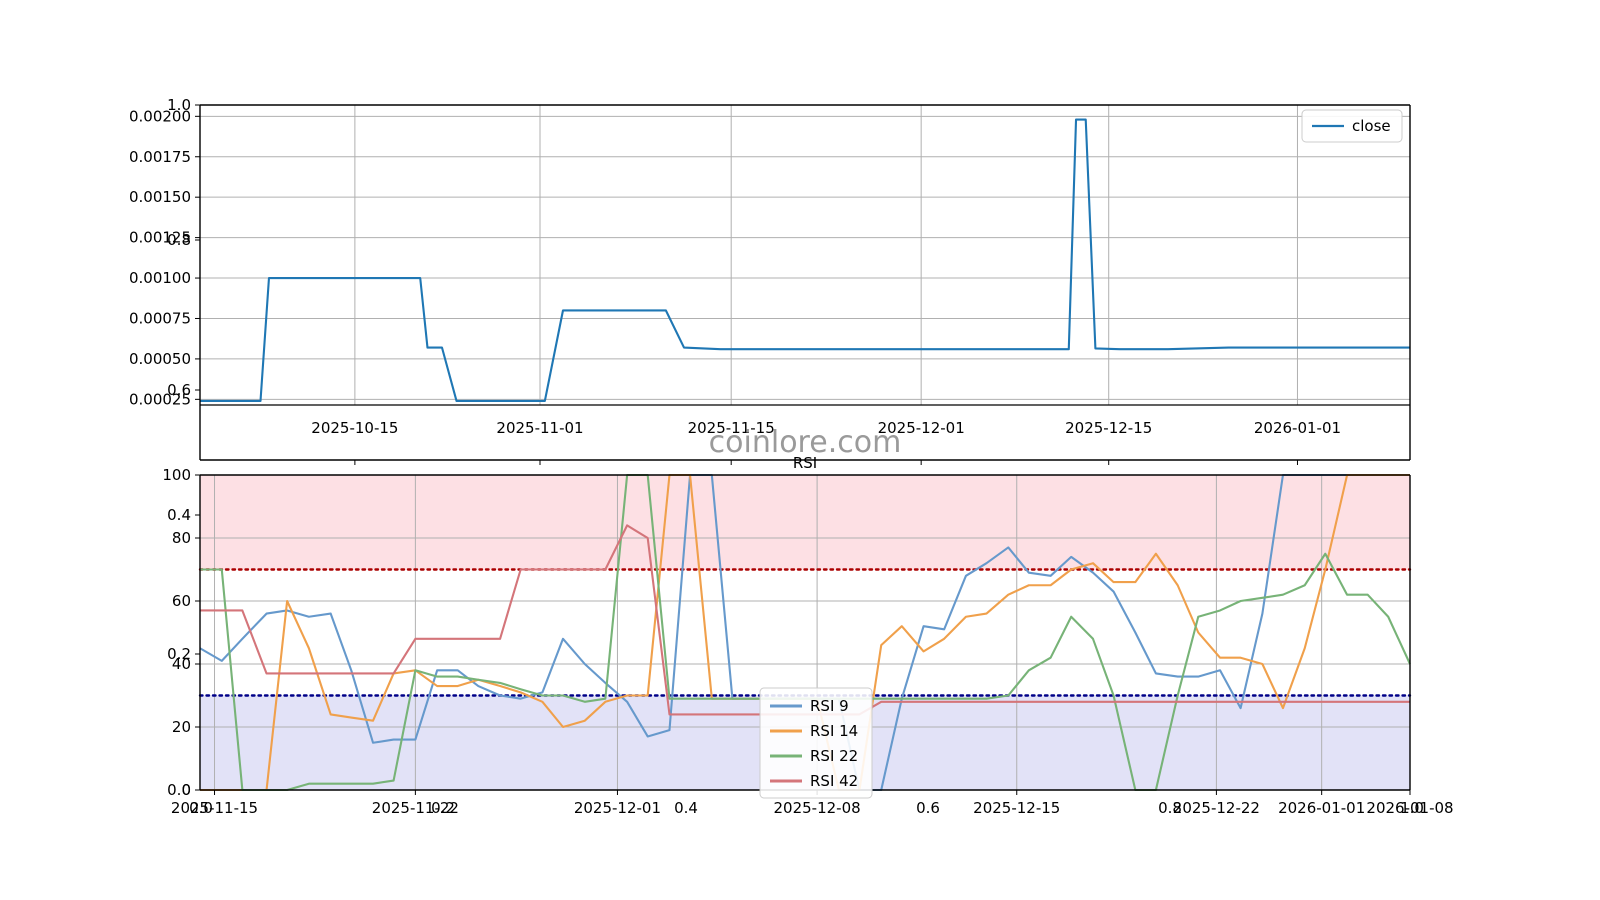 This screenshot has height=900, width=1600. What do you see at coordinates (1321, 808) in the screenshot?
I see `rsi-xtick-label-6: 2026-01-01` at bounding box center [1321, 808].